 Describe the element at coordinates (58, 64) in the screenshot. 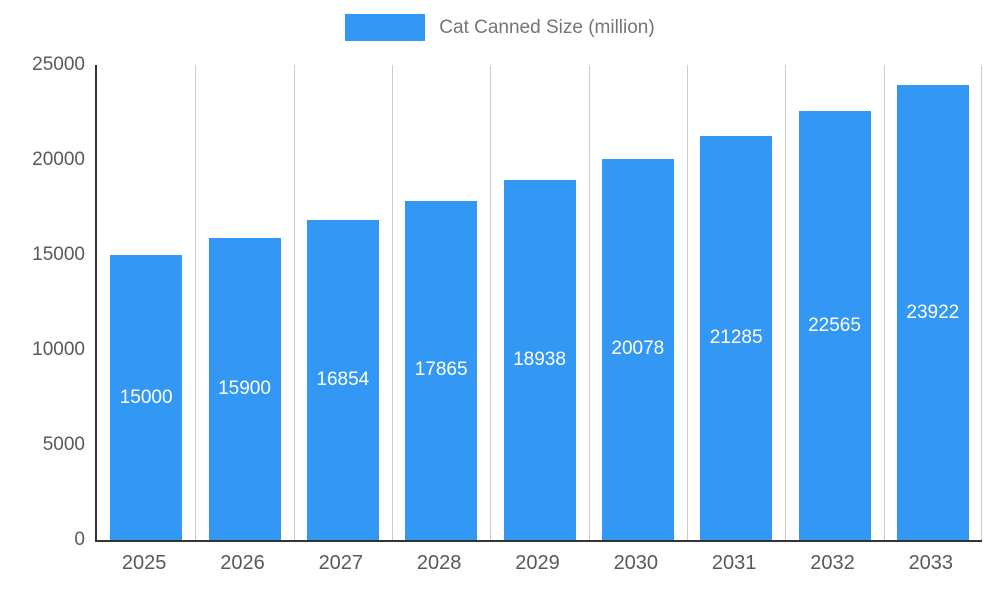

I see `y-tick-label: 25000` at that location.